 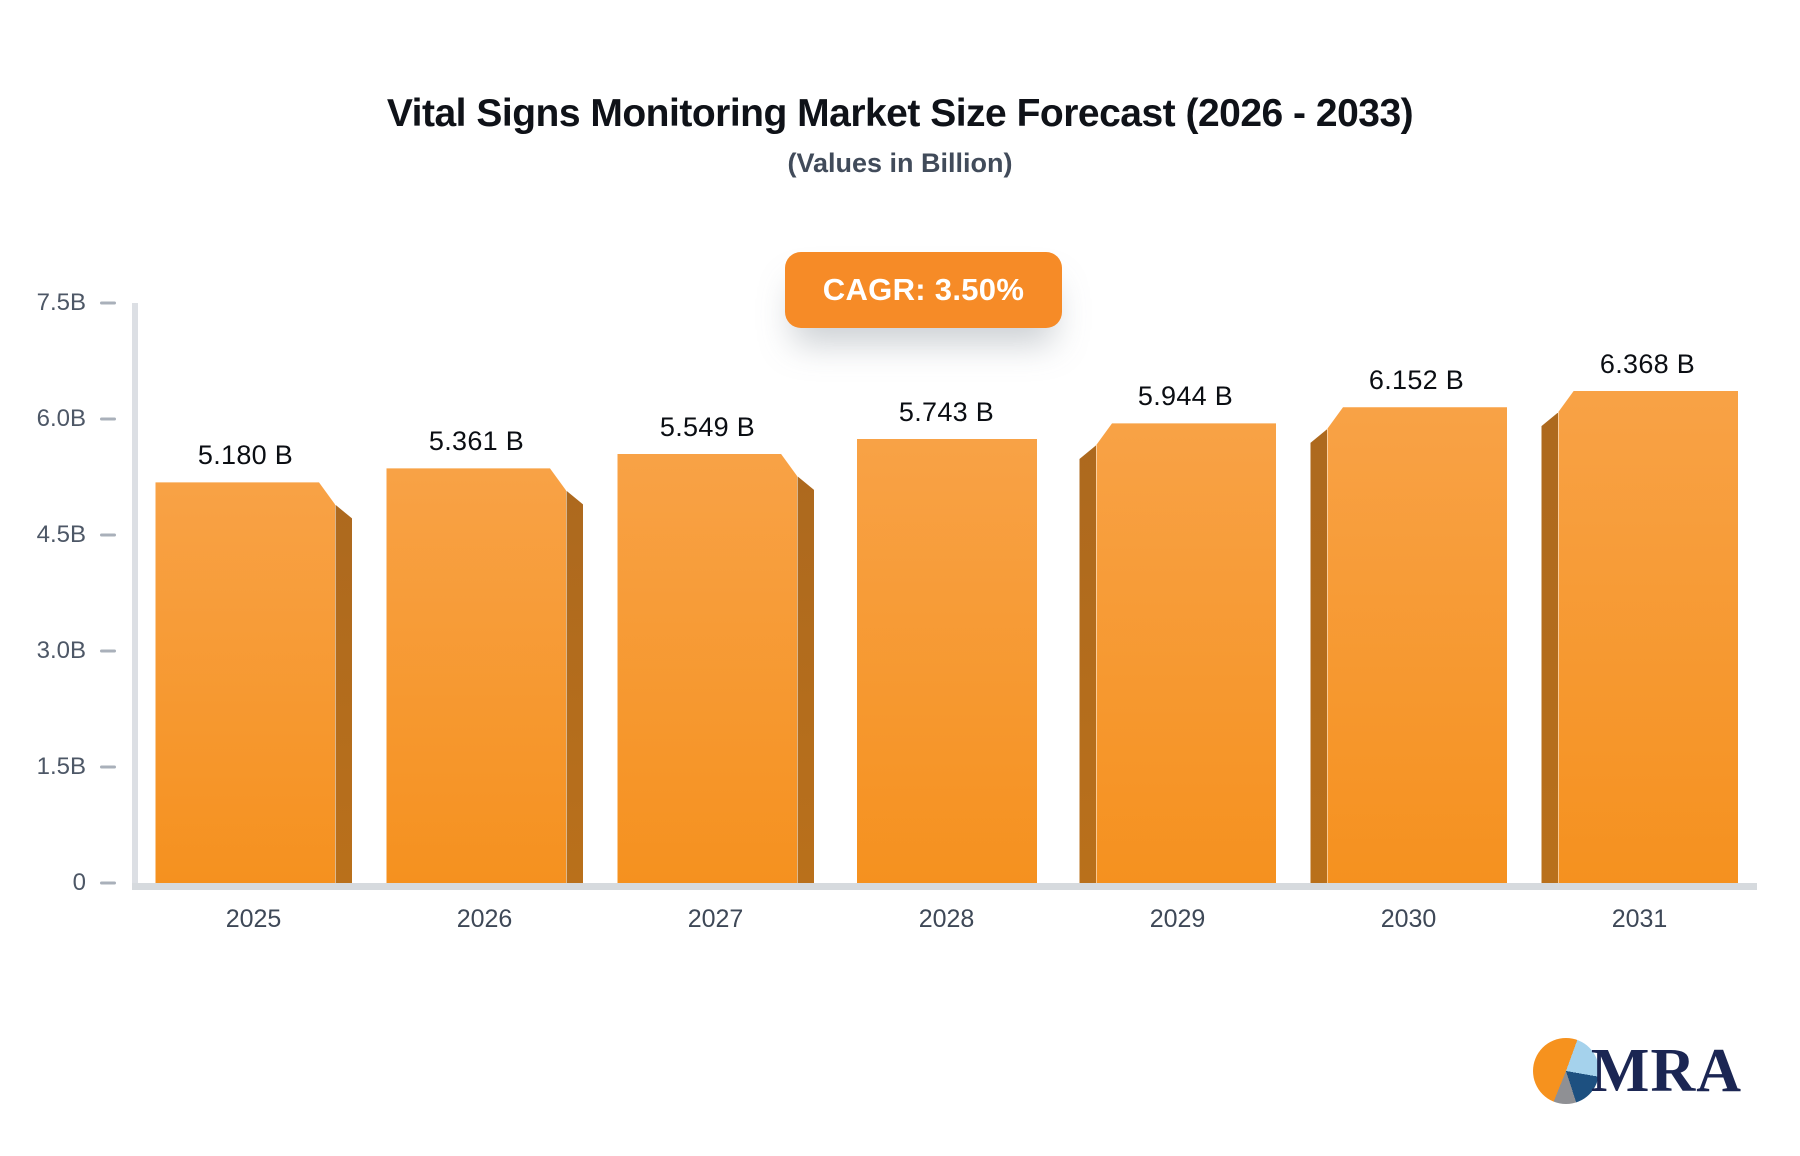 I want to click on x-axis-label: 2031, so click(x=1639, y=919).